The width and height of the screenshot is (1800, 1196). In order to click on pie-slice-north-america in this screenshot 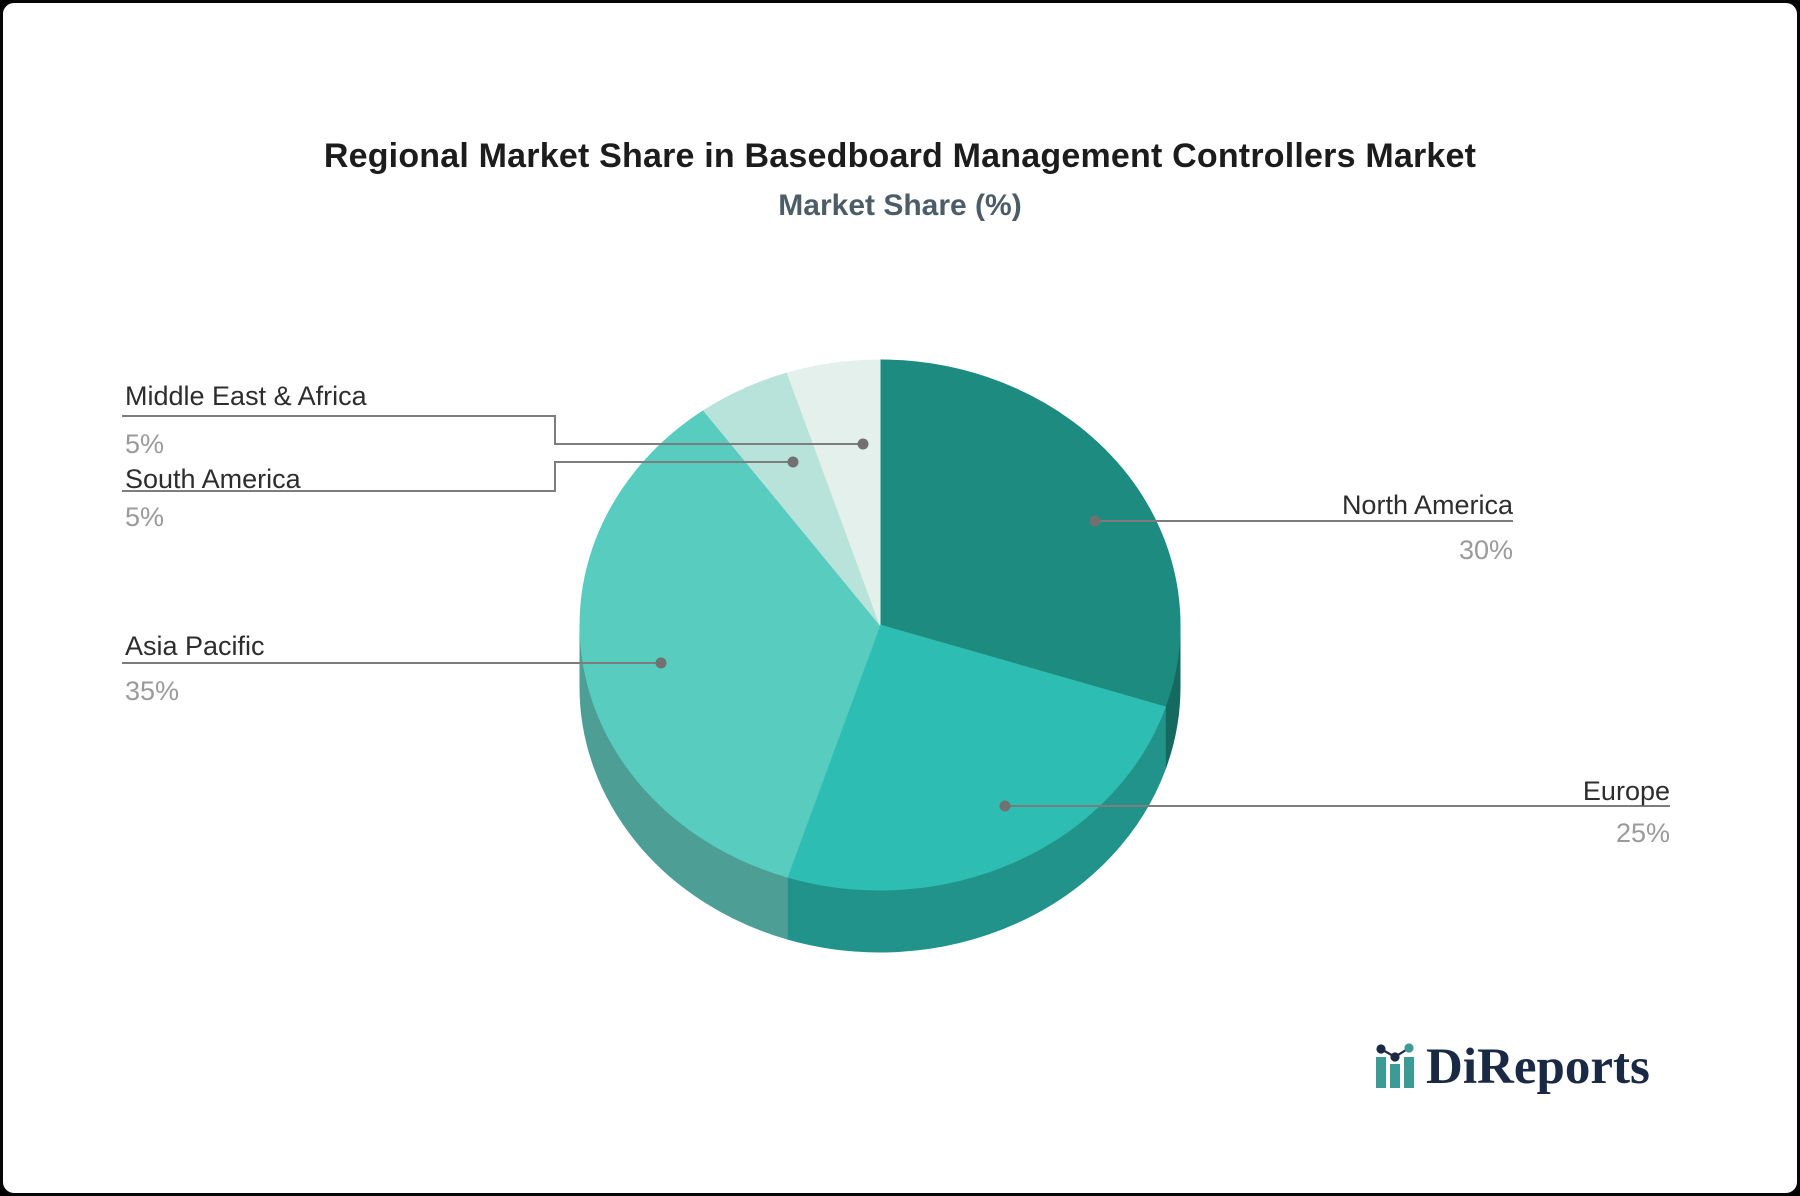, I will do `click(1030, 533)`.